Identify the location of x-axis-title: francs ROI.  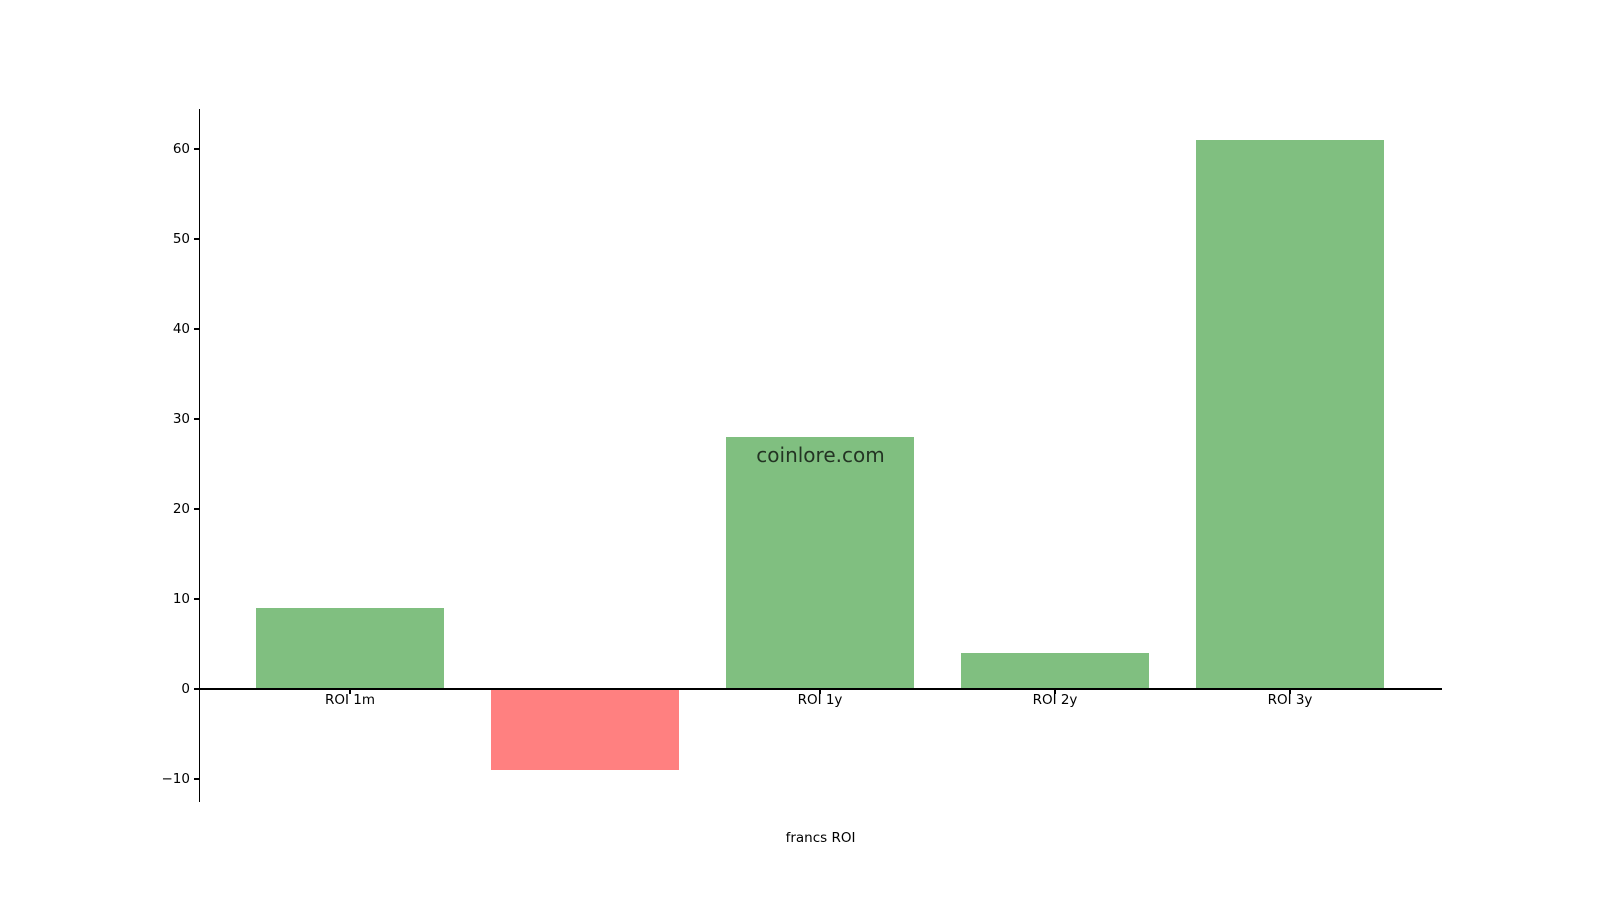
(820, 838).